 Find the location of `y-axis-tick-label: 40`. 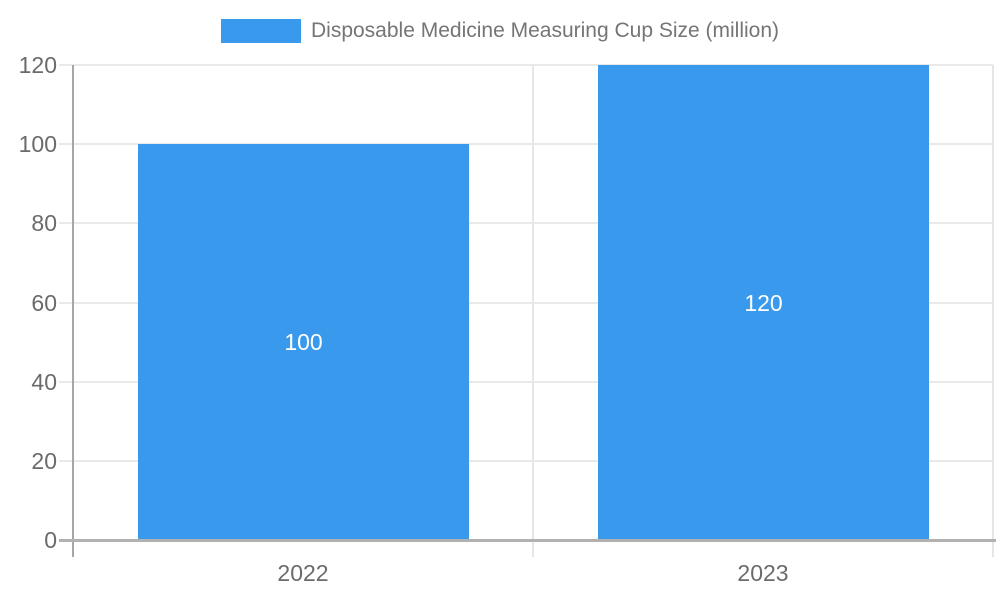

y-axis-tick-label: 40 is located at coordinates (44, 381).